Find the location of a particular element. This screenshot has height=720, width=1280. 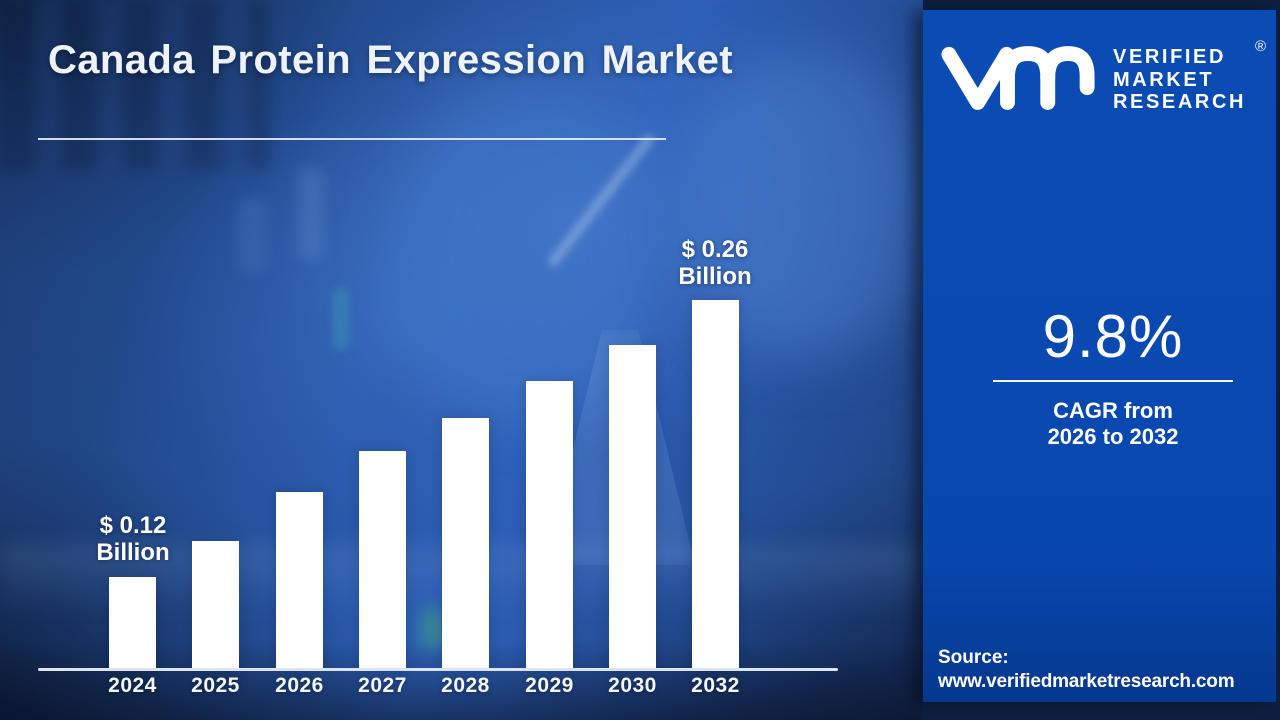

brand-line: MARKET is located at coordinates (1164, 79).